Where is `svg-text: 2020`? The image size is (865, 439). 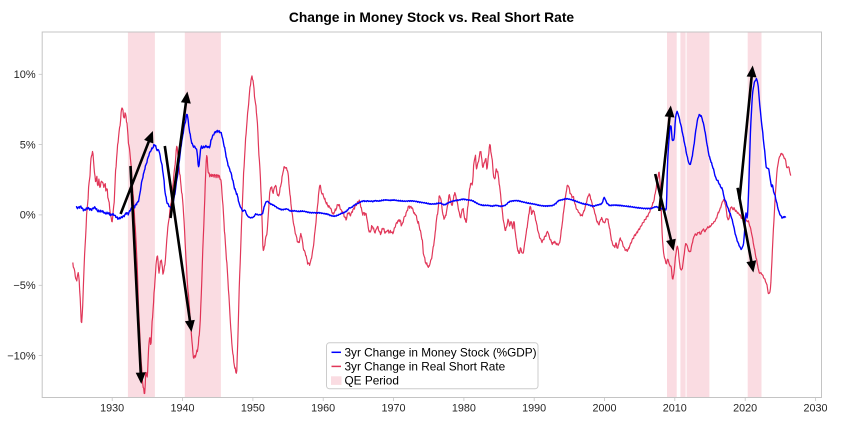
svg-text: 2020 is located at coordinates (745, 409).